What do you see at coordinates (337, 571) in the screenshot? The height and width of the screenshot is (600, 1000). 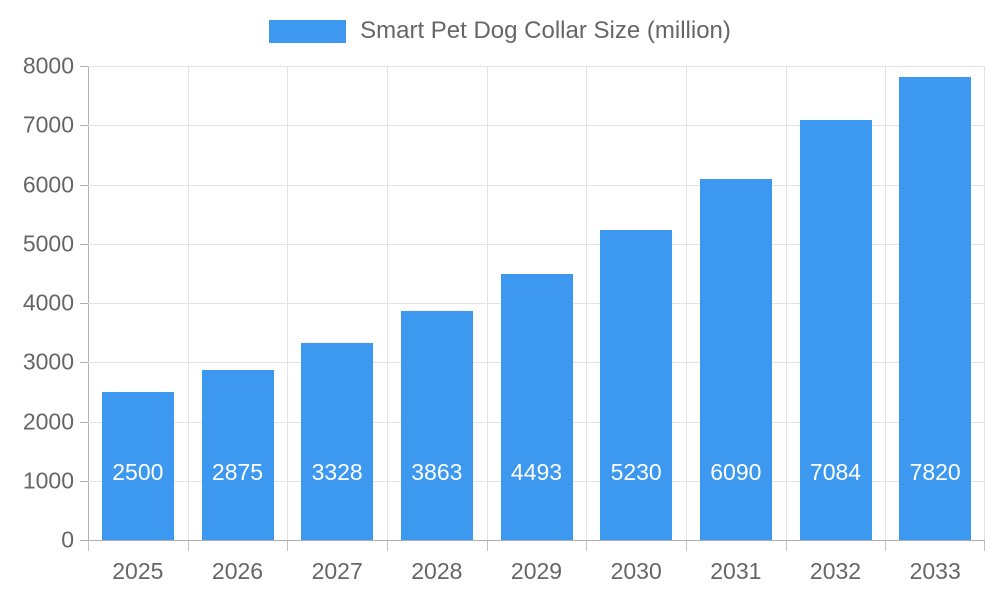 I see `x-axis-tick-label: 2027` at bounding box center [337, 571].